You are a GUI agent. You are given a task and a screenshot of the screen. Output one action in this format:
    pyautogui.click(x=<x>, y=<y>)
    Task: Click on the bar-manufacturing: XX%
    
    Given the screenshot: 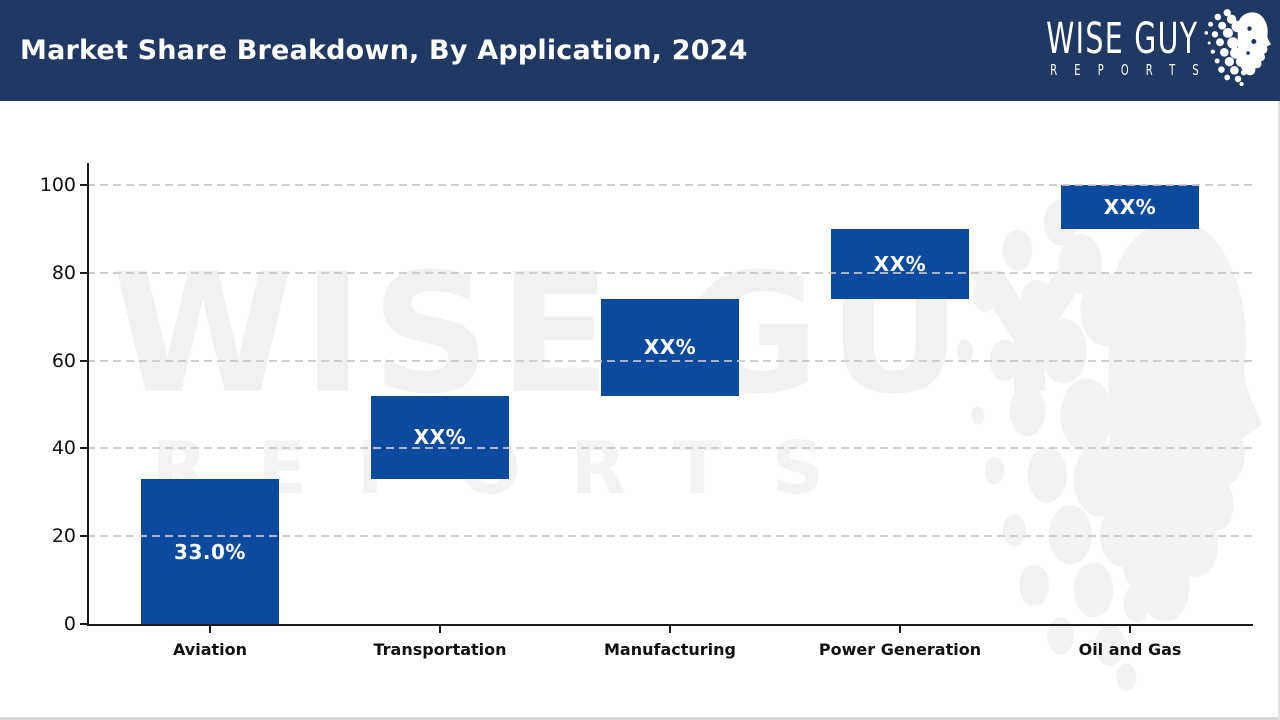 What is the action you would take?
    pyautogui.click(x=670, y=347)
    